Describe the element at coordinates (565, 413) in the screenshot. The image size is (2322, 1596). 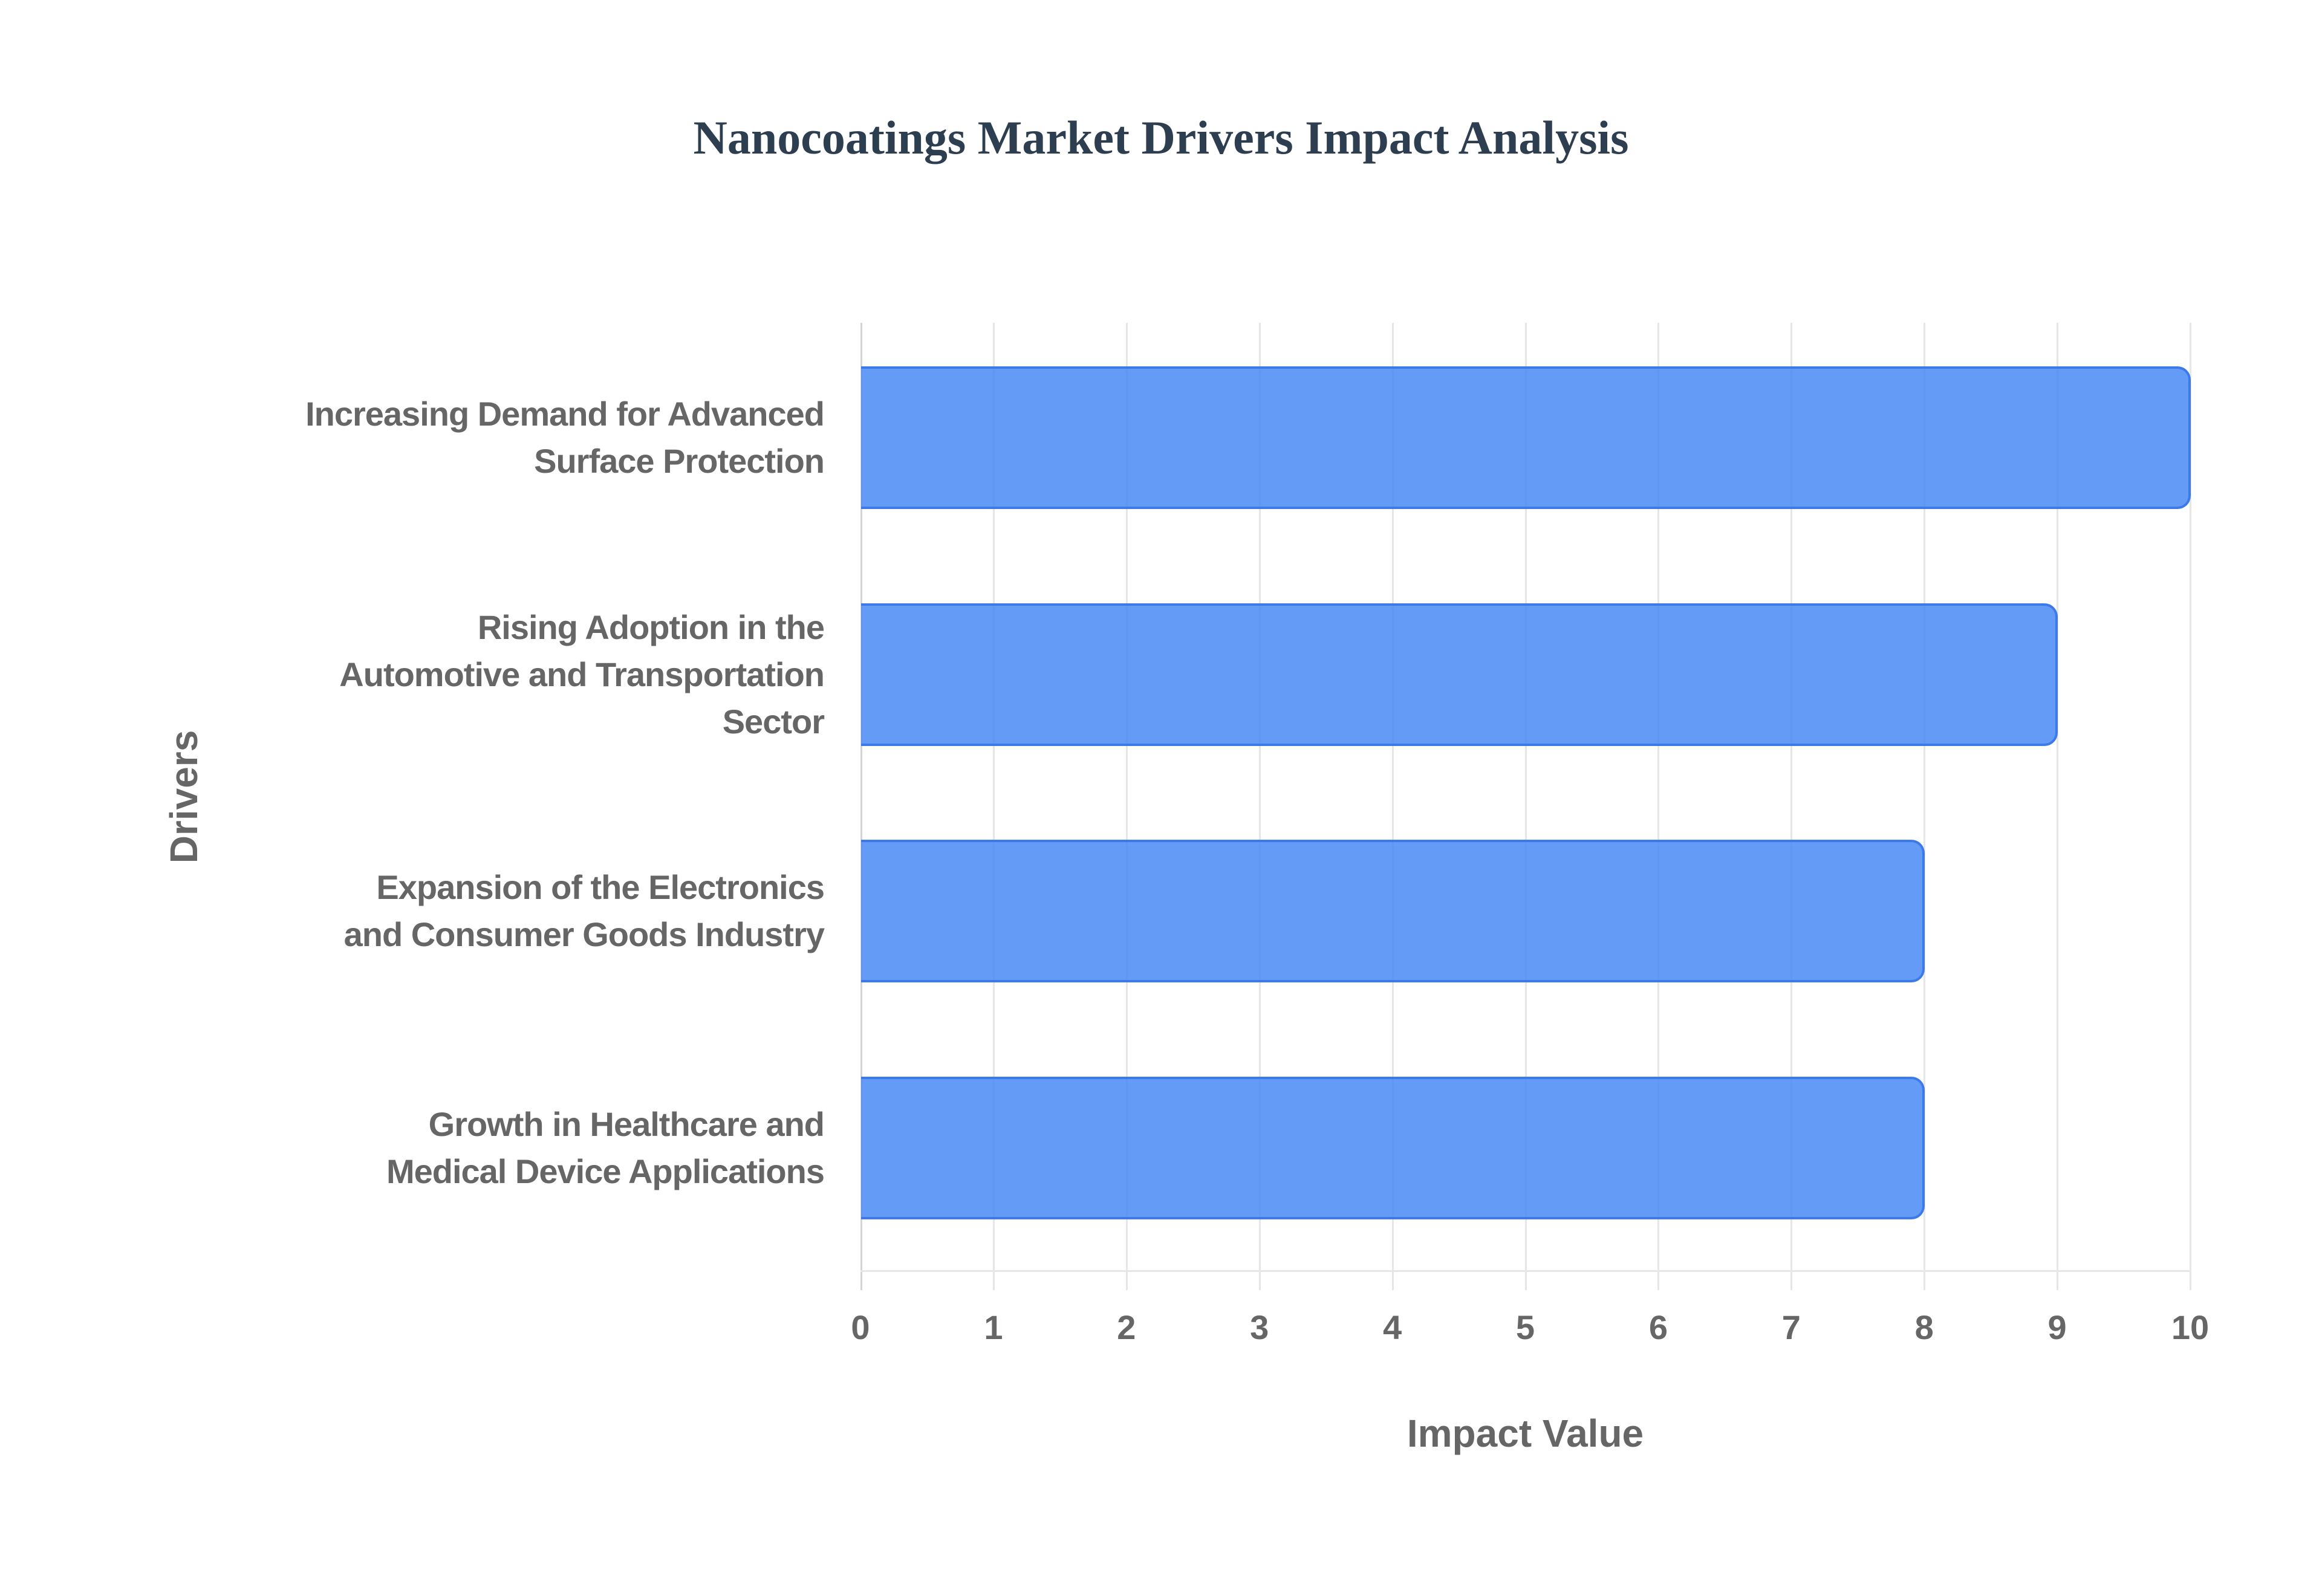
I see `y-axis-label-line: Increasing Demand for Advanced` at that location.